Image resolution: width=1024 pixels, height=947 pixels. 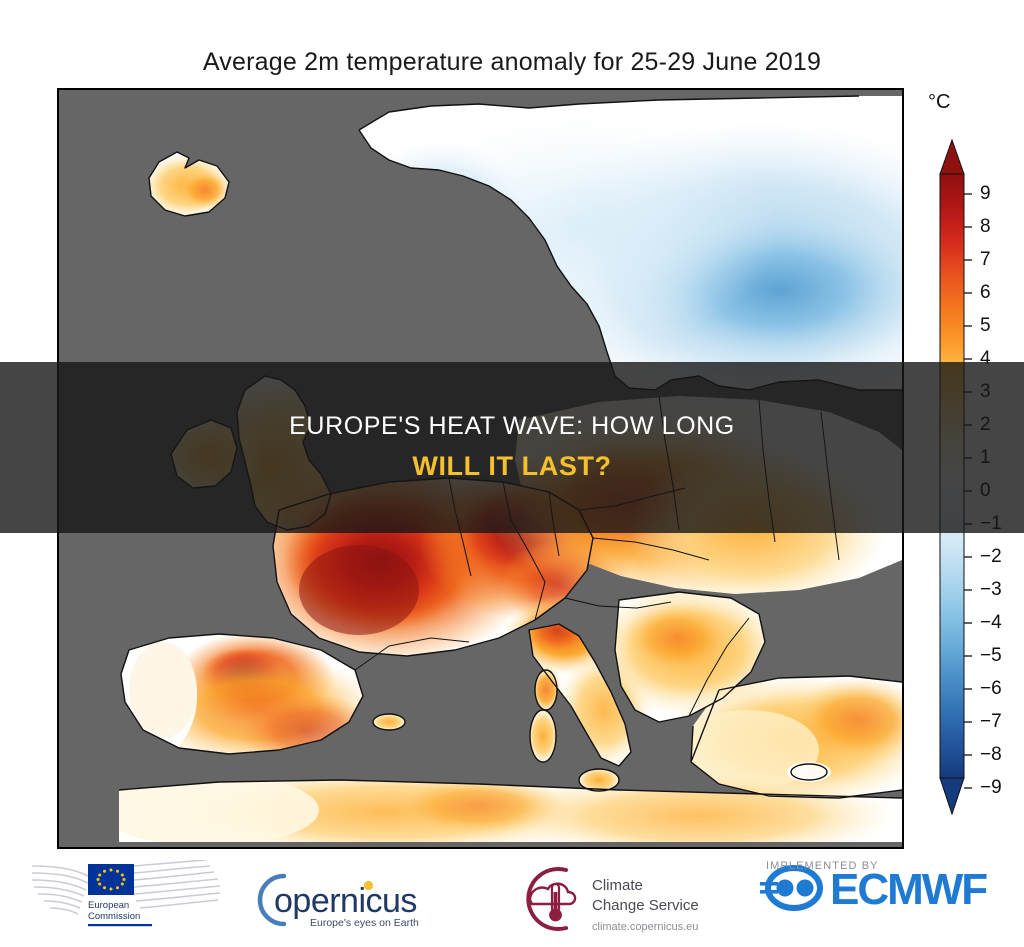 What do you see at coordinates (991, 754) in the screenshot?
I see `colorbar-tick-m8: −8` at bounding box center [991, 754].